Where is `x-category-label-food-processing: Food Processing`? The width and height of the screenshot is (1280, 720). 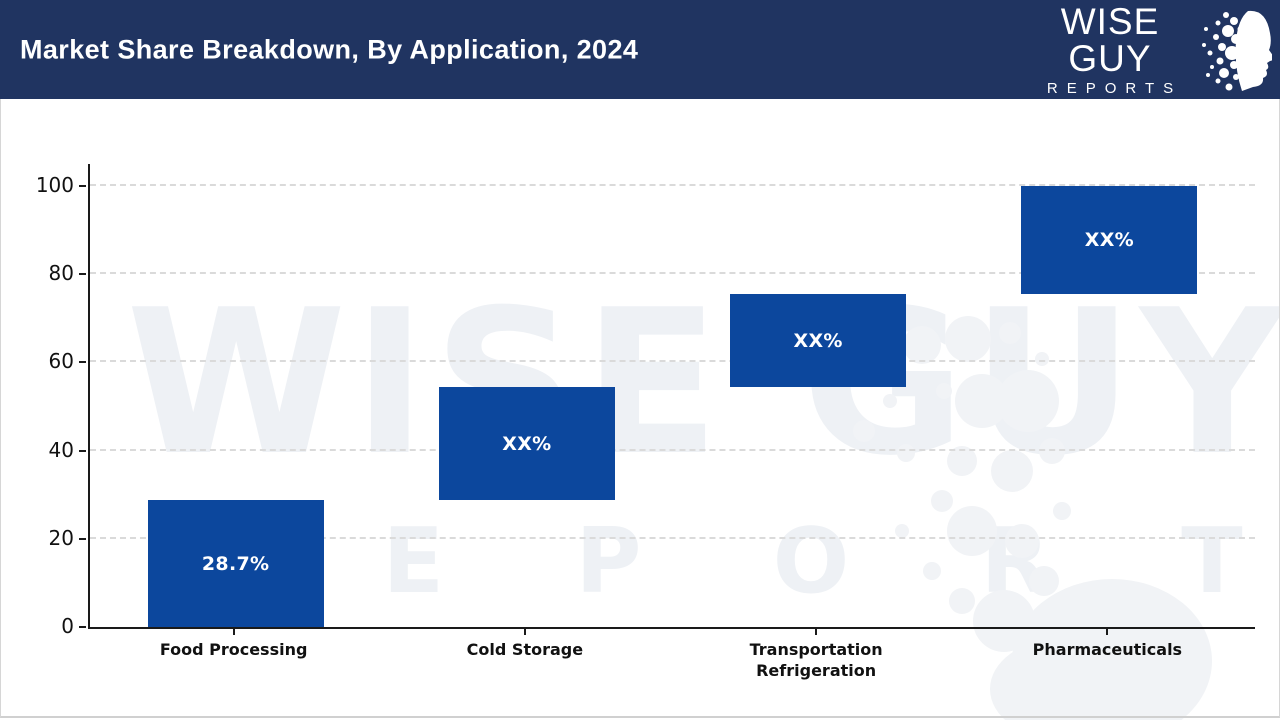 x-category-label-food-processing: Food Processing is located at coordinates (233, 649).